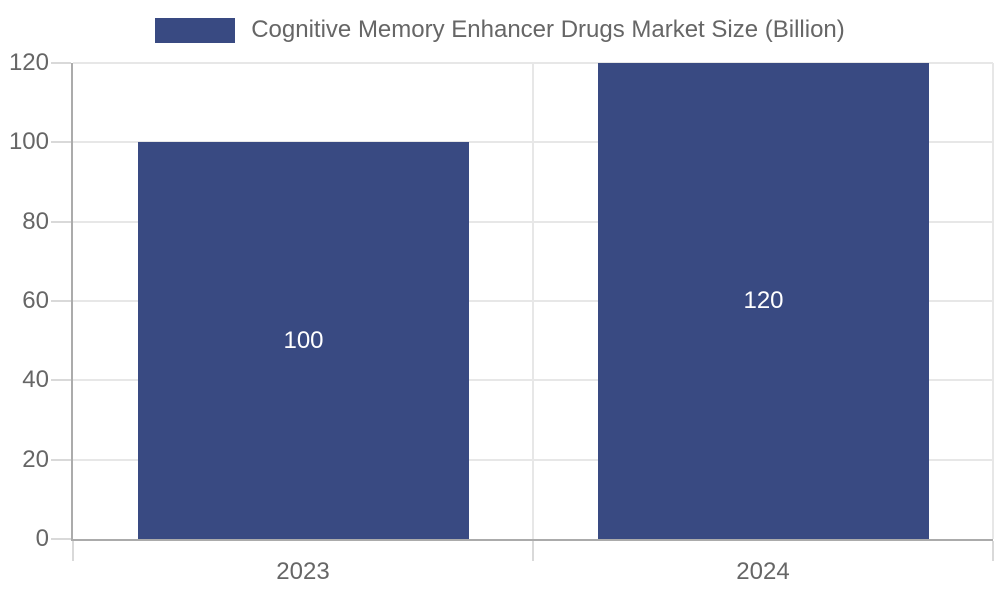 This screenshot has width=1000, height=600. What do you see at coordinates (35, 380) in the screenshot?
I see `y-tick-label: 40` at bounding box center [35, 380].